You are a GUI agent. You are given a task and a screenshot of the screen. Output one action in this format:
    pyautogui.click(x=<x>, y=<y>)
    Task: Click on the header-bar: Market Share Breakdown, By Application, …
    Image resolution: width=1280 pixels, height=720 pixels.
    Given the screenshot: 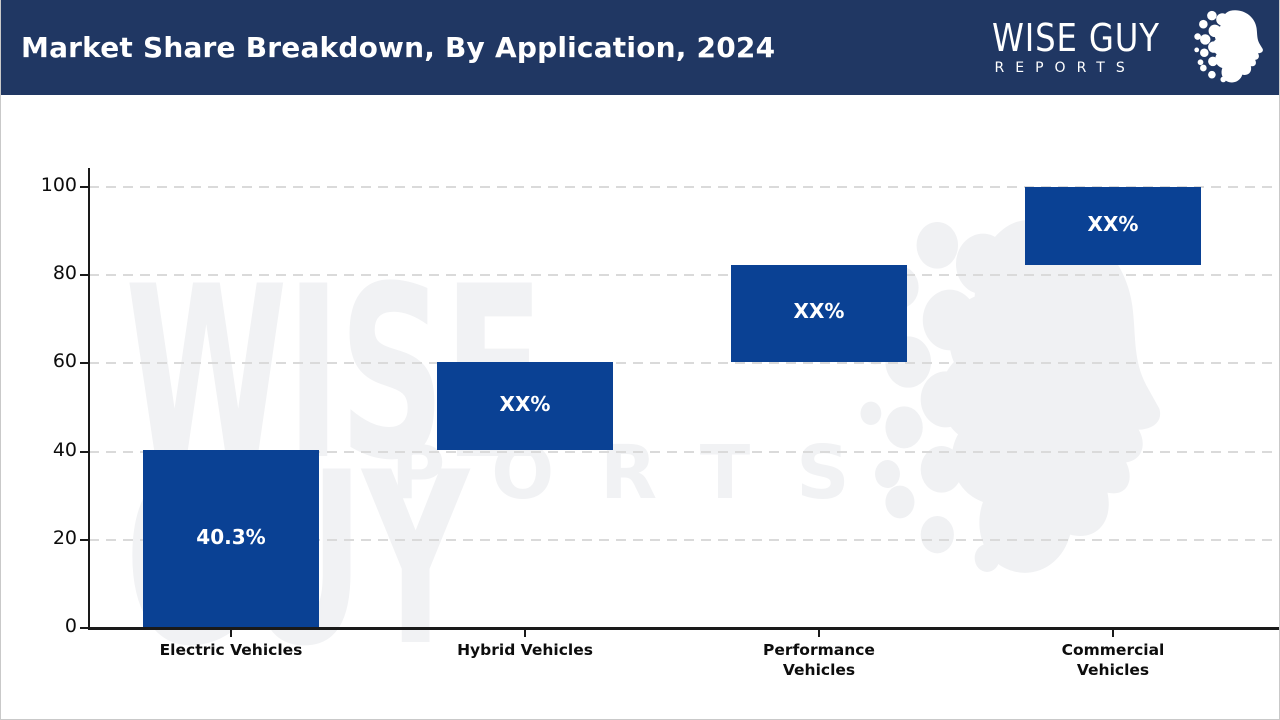 What is the action you would take?
    pyautogui.click(x=640, y=47)
    